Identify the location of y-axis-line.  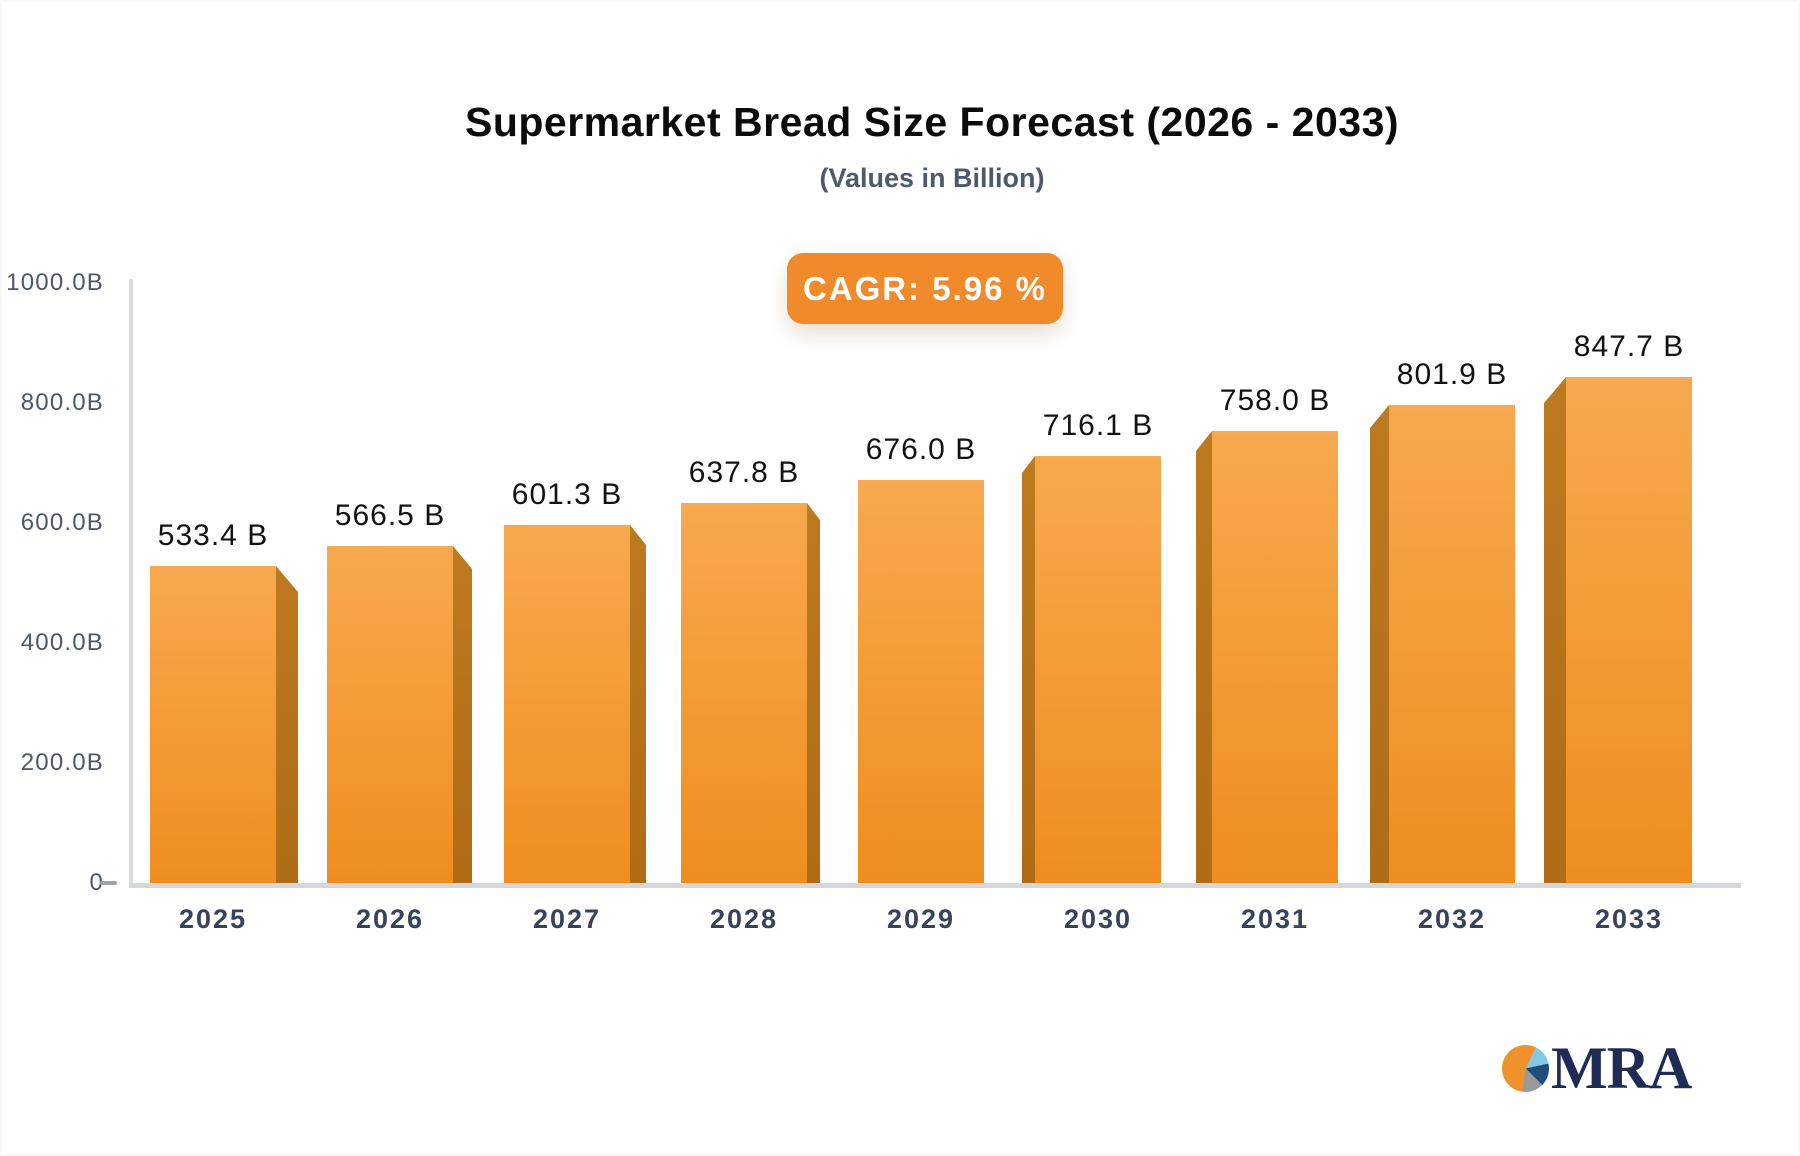
(131, 583).